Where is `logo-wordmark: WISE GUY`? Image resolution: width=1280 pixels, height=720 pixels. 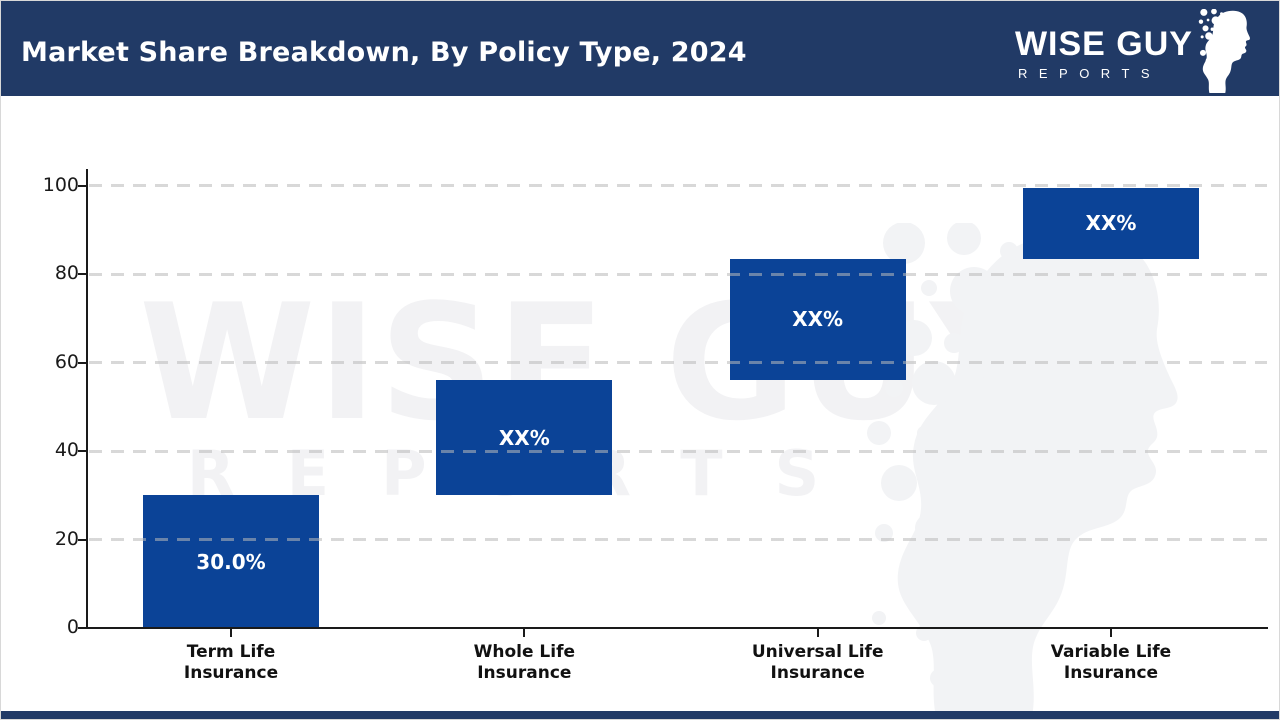
logo-wordmark: WISE GUY is located at coordinates (1103, 44).